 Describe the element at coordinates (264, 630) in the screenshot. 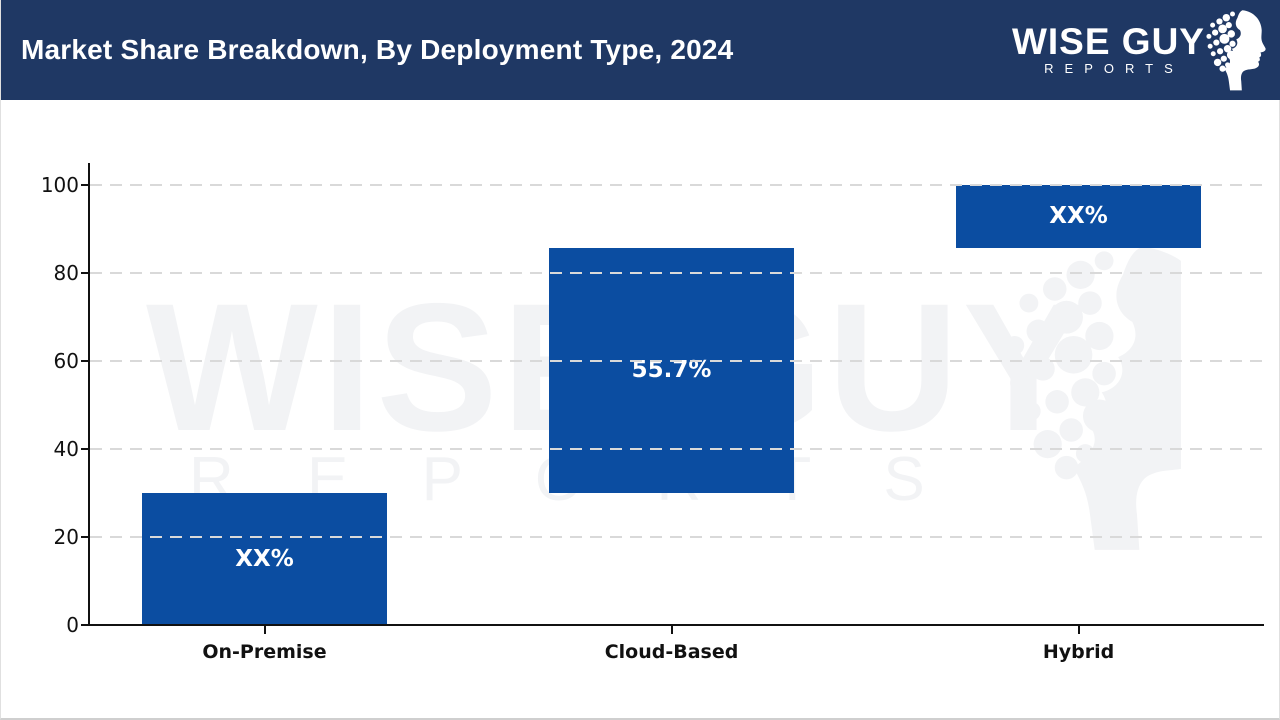

I see `x-tick-on-premise` at that location.